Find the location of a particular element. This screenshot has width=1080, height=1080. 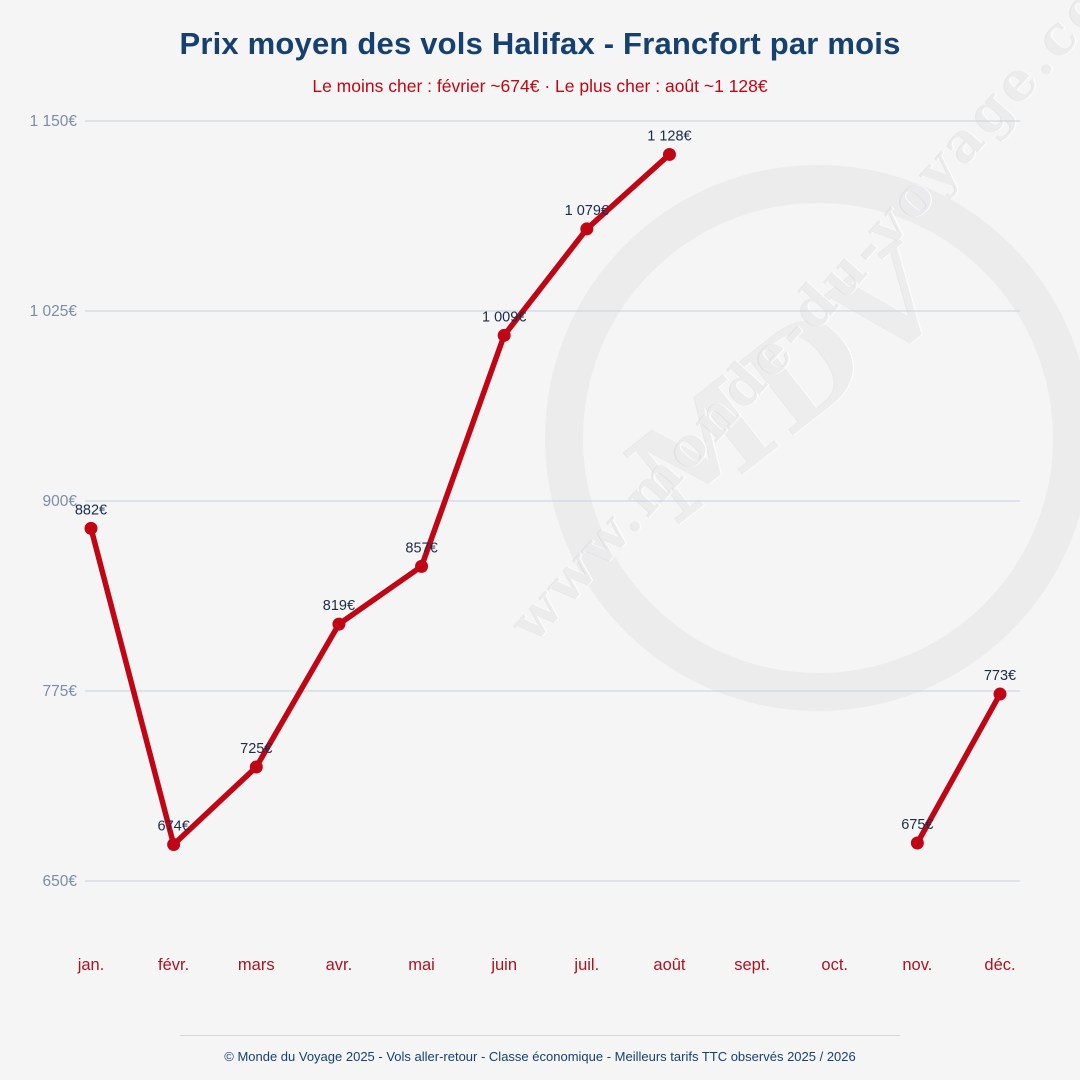

x-axis-month-label: nov. is located at coordinates (917, 965).